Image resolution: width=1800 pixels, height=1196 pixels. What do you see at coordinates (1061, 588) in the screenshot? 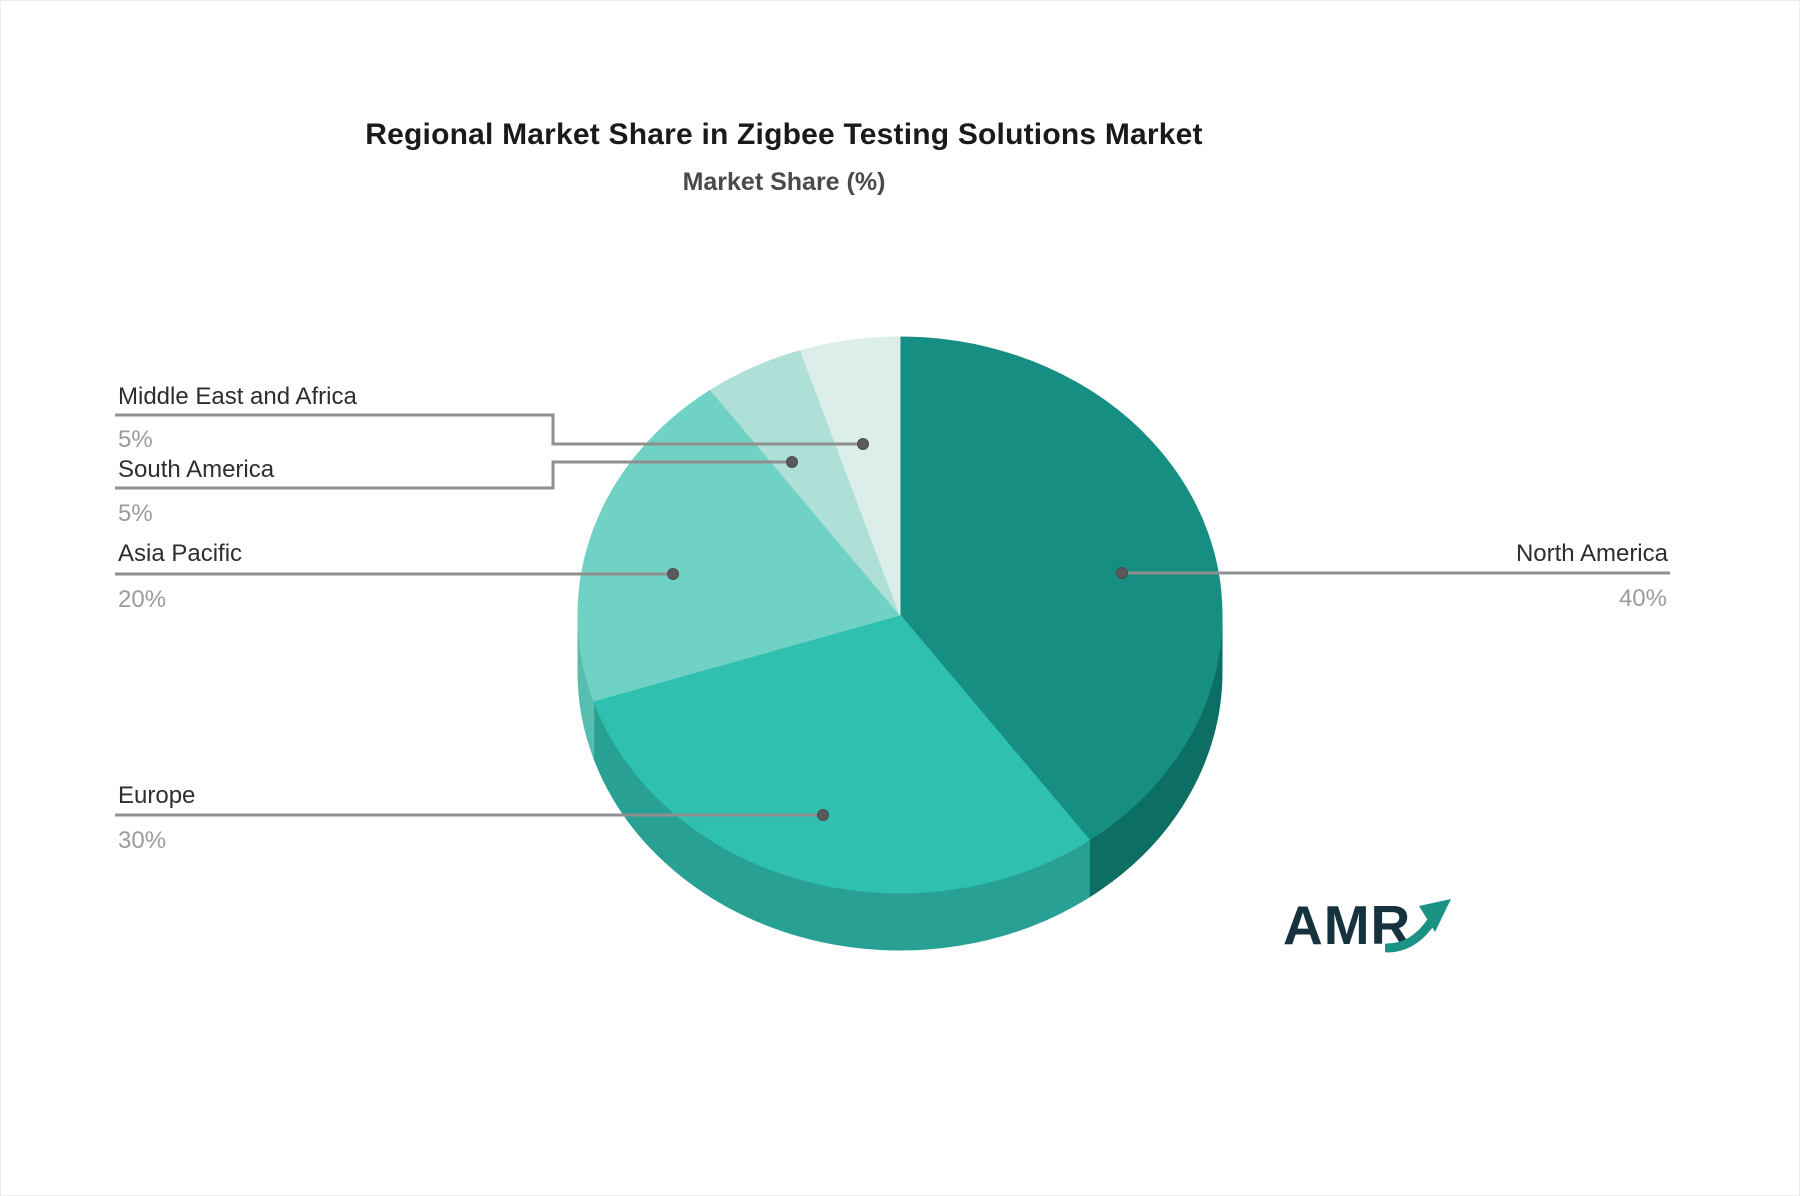
I see `pie-slice-north-america` at bounding box center [1061, 588].